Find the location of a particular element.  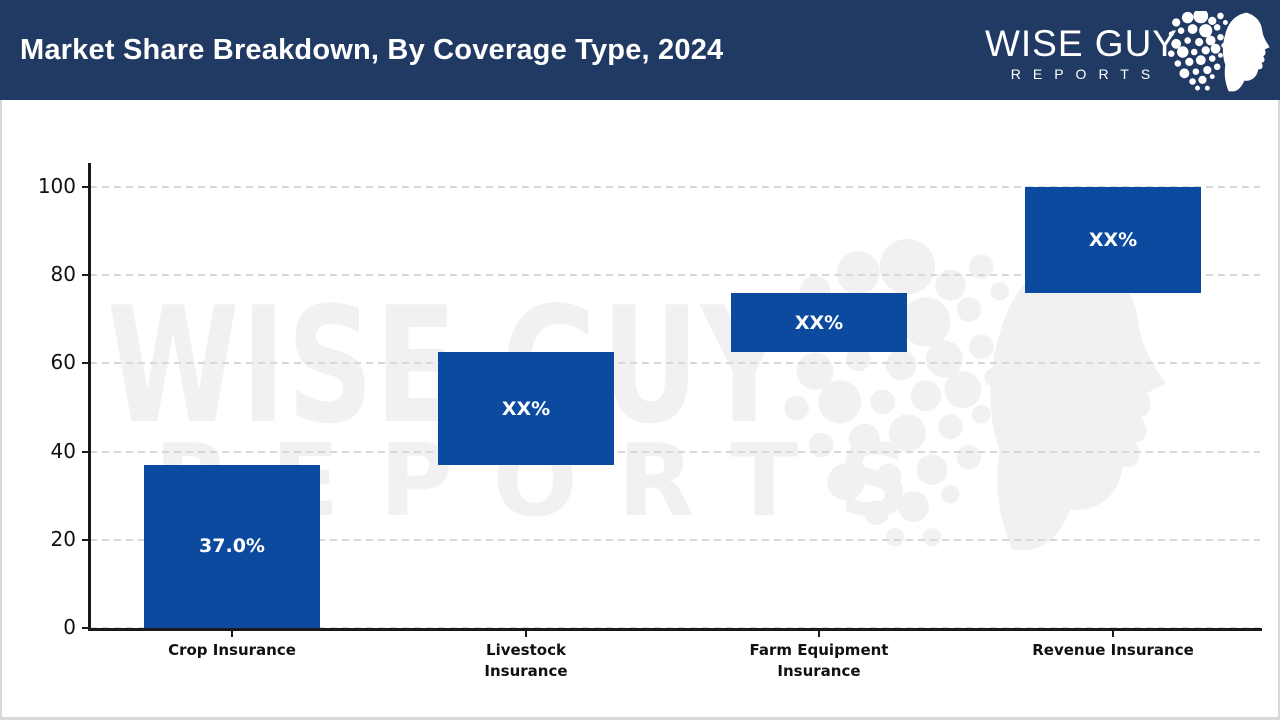

logo-subtitle: REPORTS is located at coordinates (1086, 73).